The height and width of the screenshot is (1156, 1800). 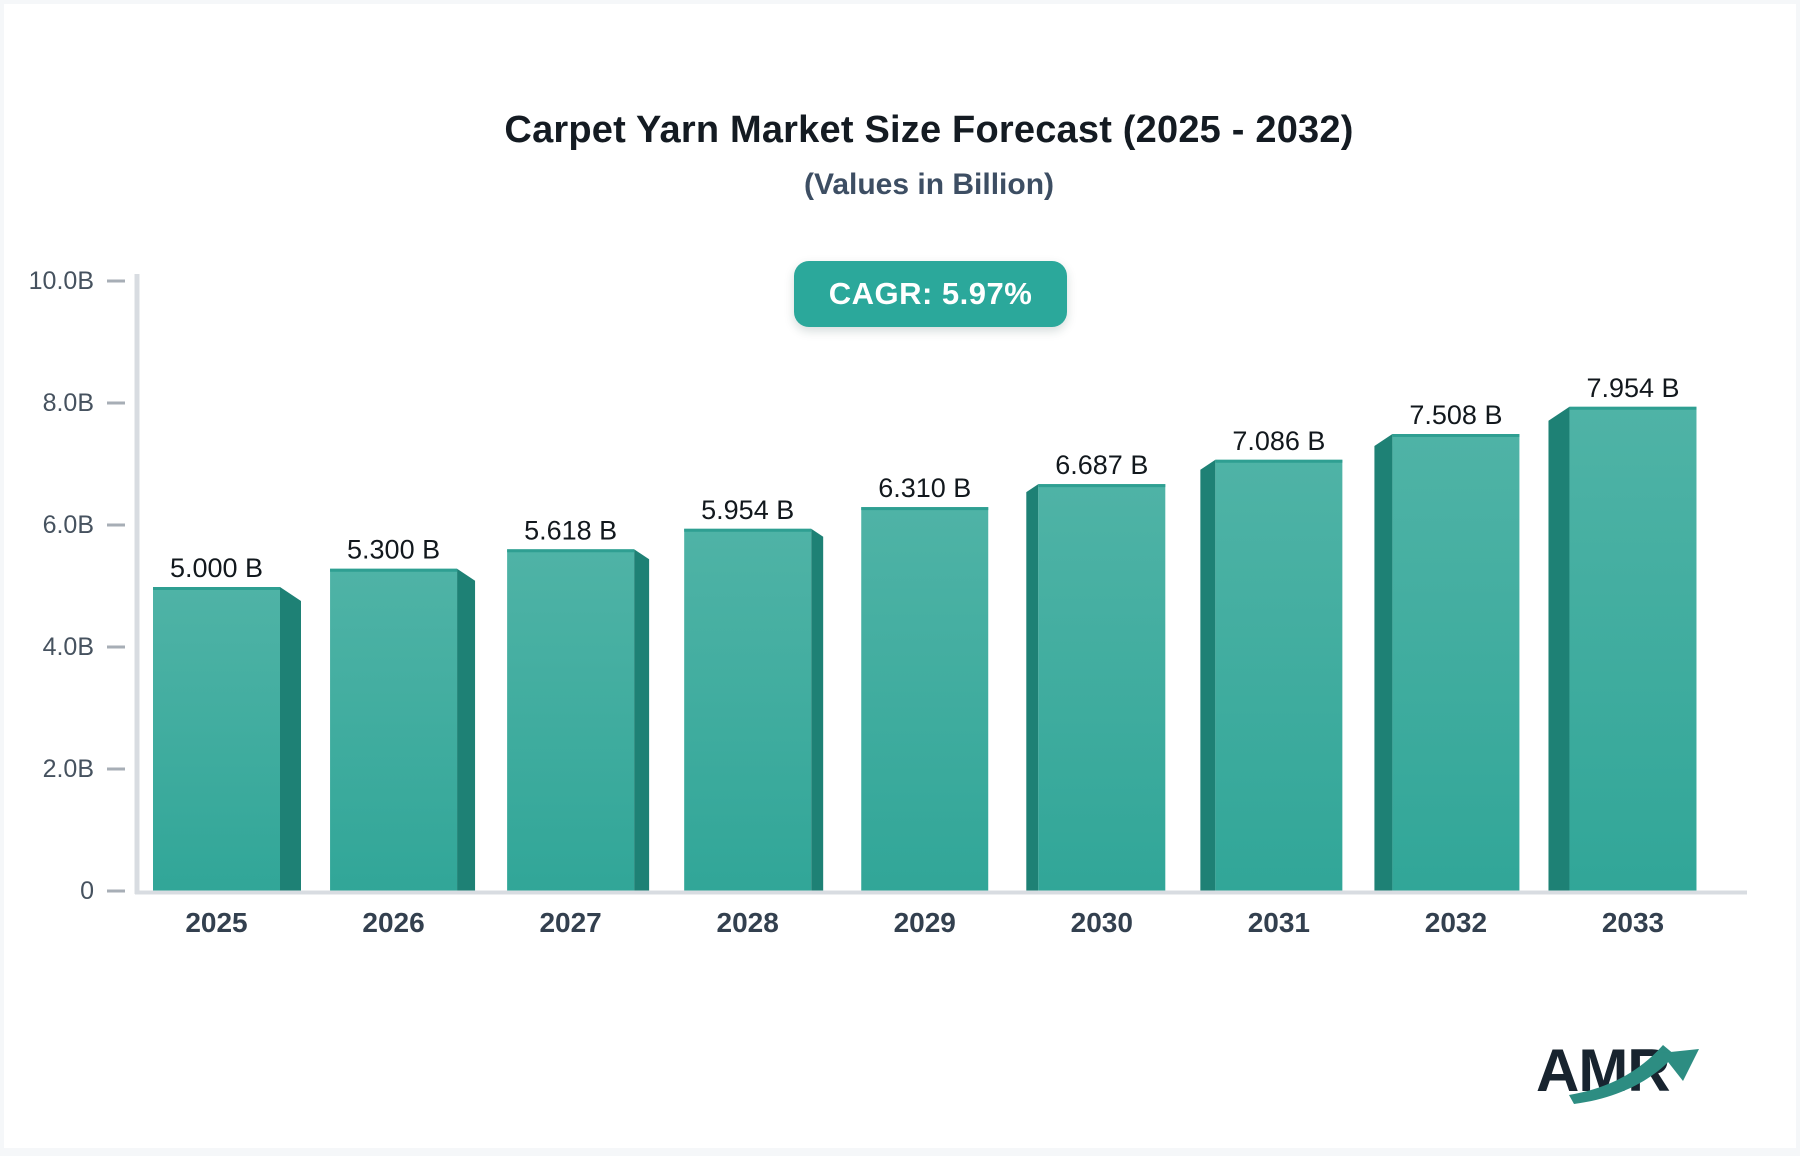 I want to click on x-tick-label: 2028, so click(x=748, y=922).